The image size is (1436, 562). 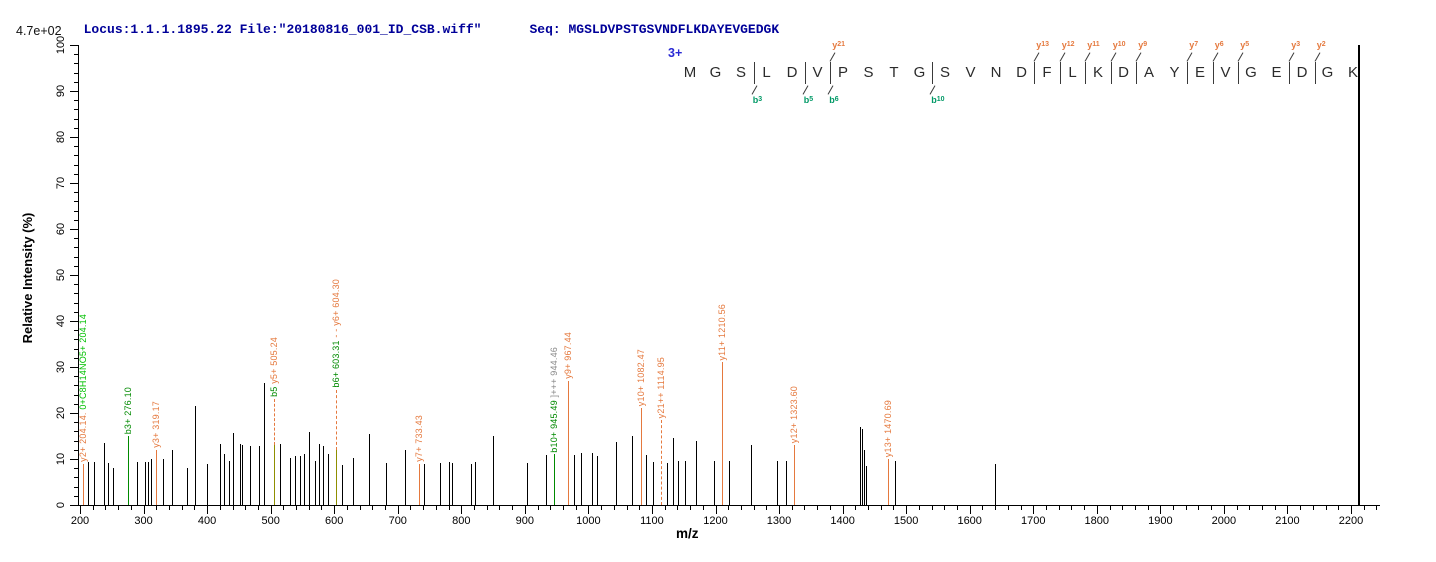 I want to click on peak-label-part: y7+ 733.43, so click(x=418, y=438).